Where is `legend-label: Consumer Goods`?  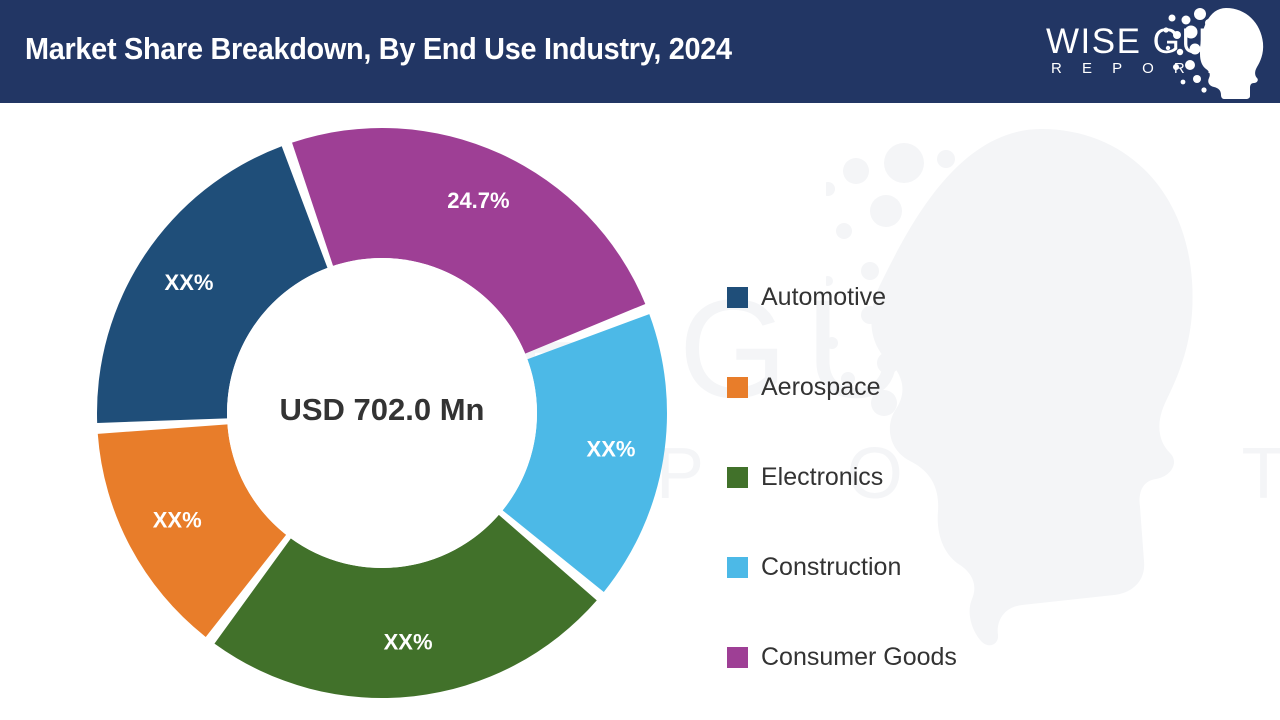
legend-label: Consumer Goods is located at coordinates (859, 656).